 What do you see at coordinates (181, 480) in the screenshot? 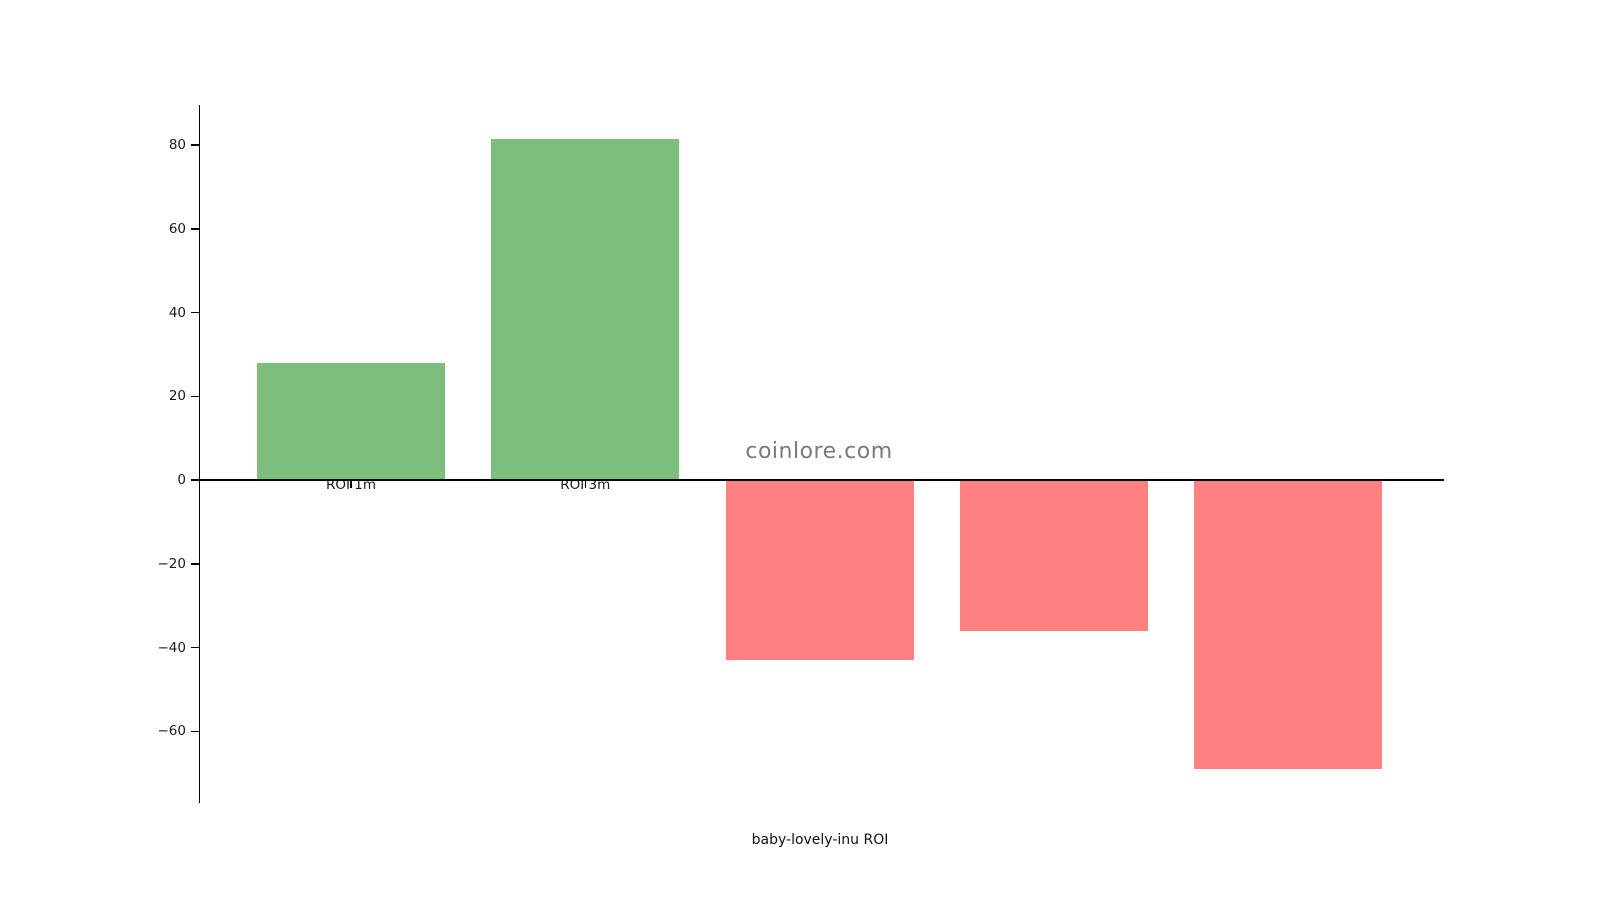
I see `y-tick-label: 0` at bounding box center [181, 480].